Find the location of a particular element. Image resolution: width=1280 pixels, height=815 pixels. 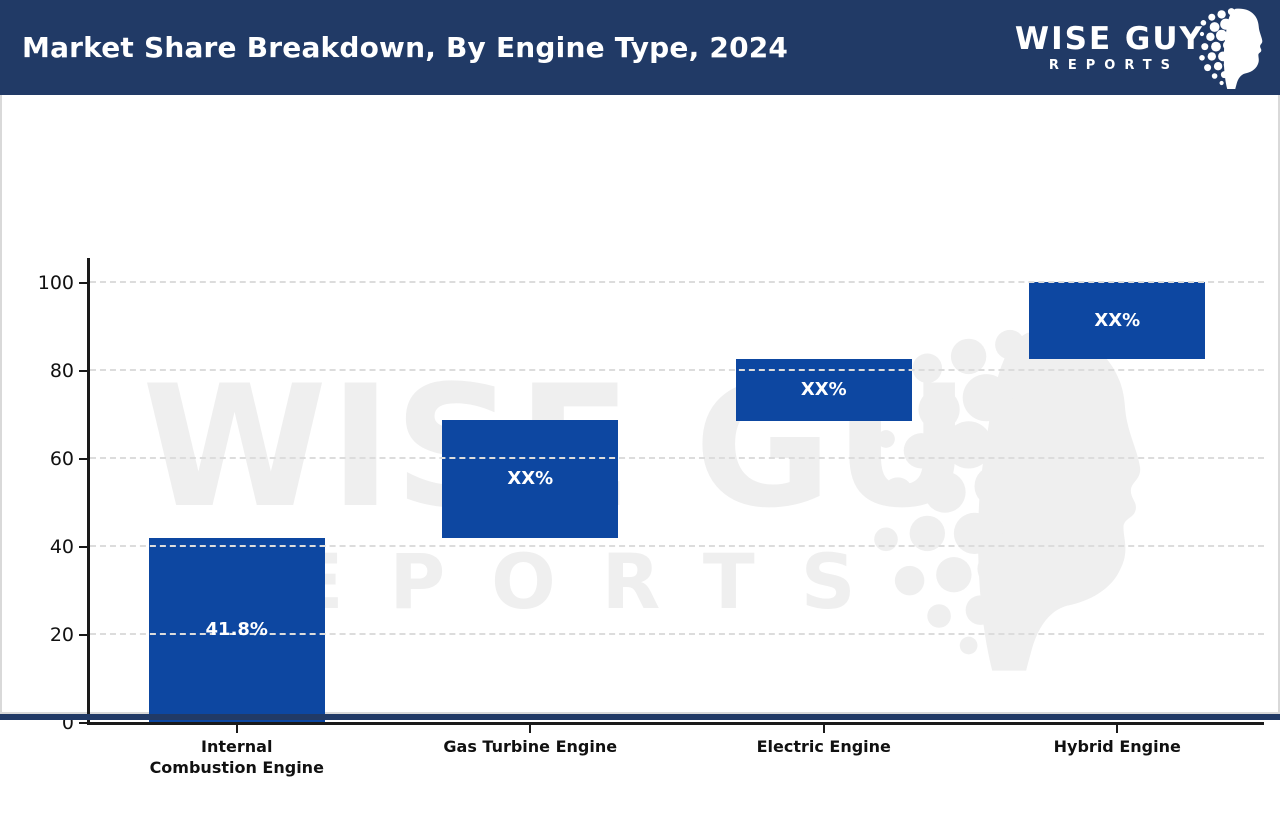

category-label-line: Gas Turbine Engine is located at coordinates (530, 746).